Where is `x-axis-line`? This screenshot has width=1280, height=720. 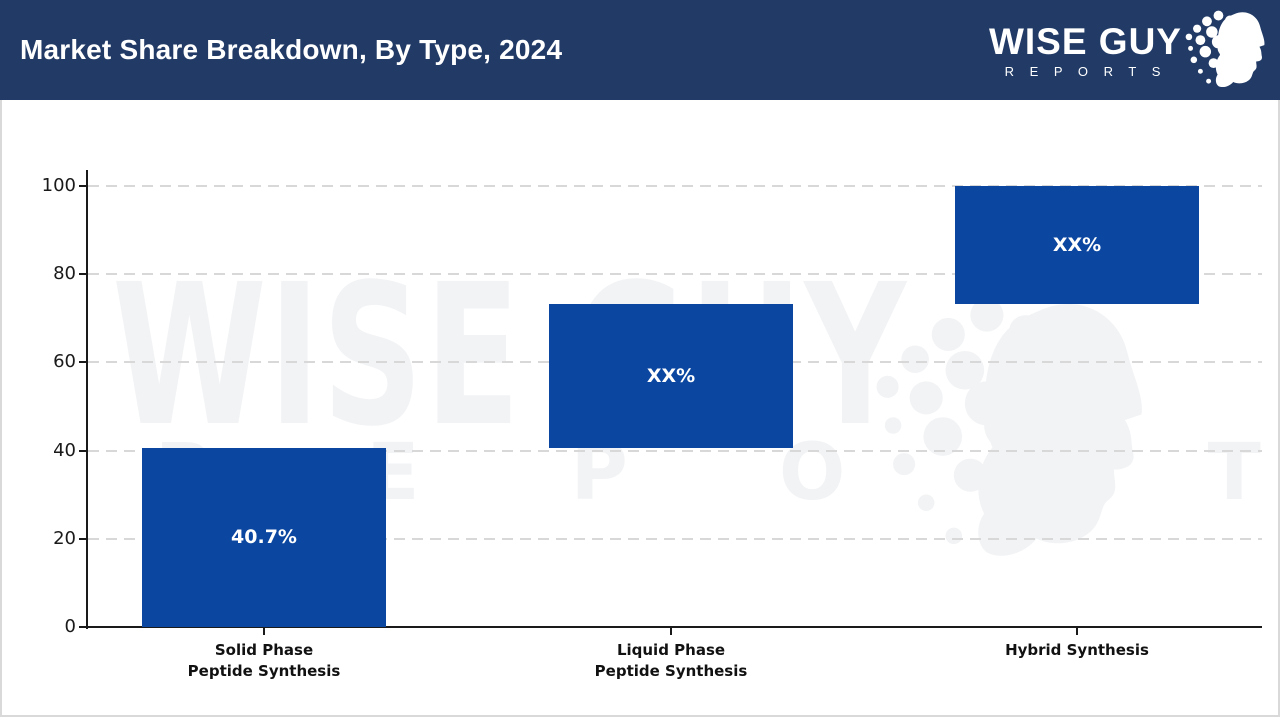
x-axis-line is located at coordinates (674, 627).